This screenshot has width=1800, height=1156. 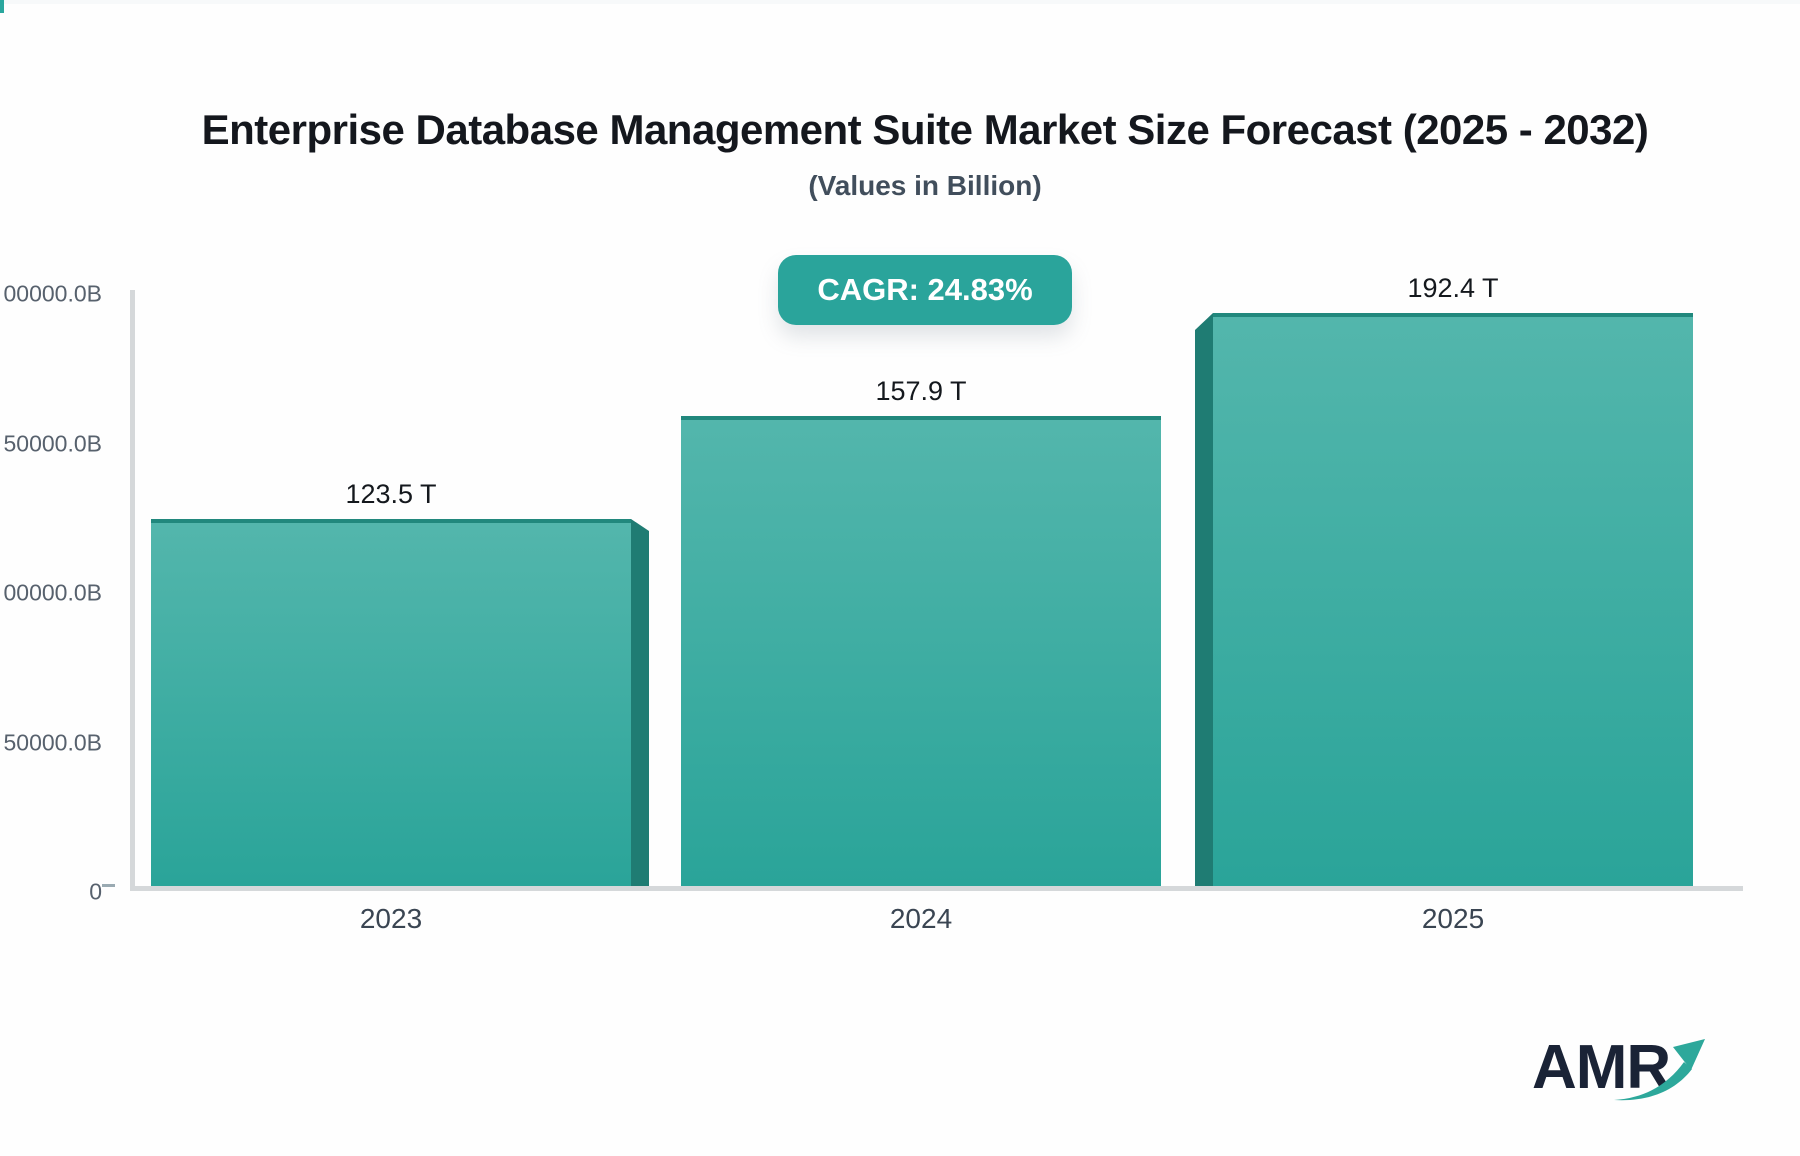 What do you see at coordinates (925, 185) in the screenshot?
I see `chart-subtitle: (Values in Billion)` at bounding box center [925, 185].